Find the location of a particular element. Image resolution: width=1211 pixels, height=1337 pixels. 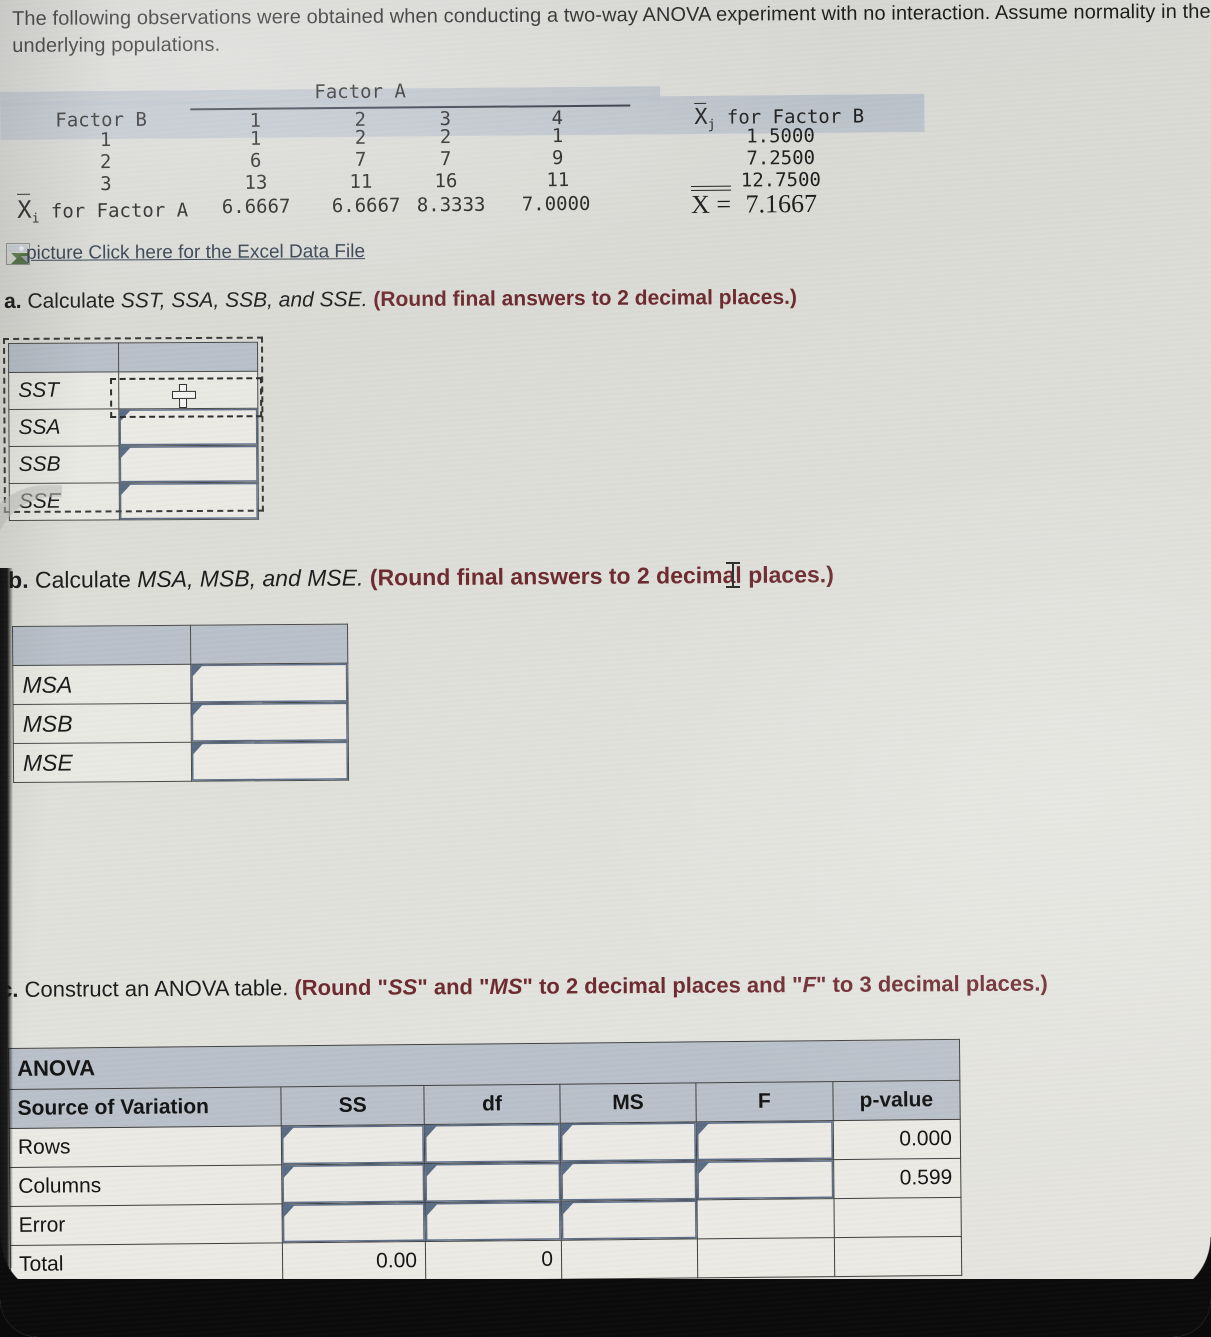

header-blank-value is located at coordinates (188, 357).